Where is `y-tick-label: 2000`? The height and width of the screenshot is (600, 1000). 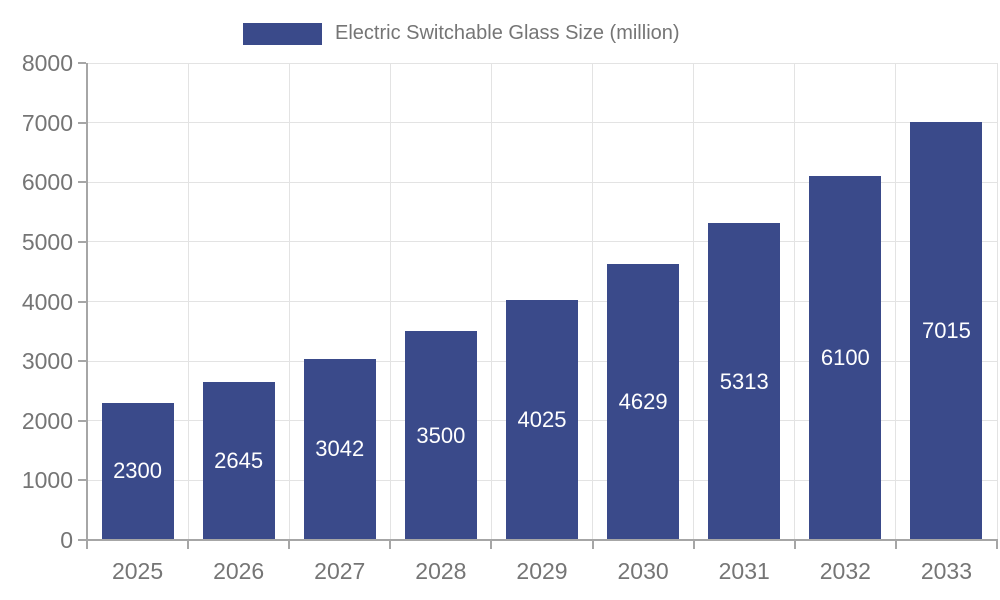
y-tick-label: 2000 is located at coordinates (47, 420).